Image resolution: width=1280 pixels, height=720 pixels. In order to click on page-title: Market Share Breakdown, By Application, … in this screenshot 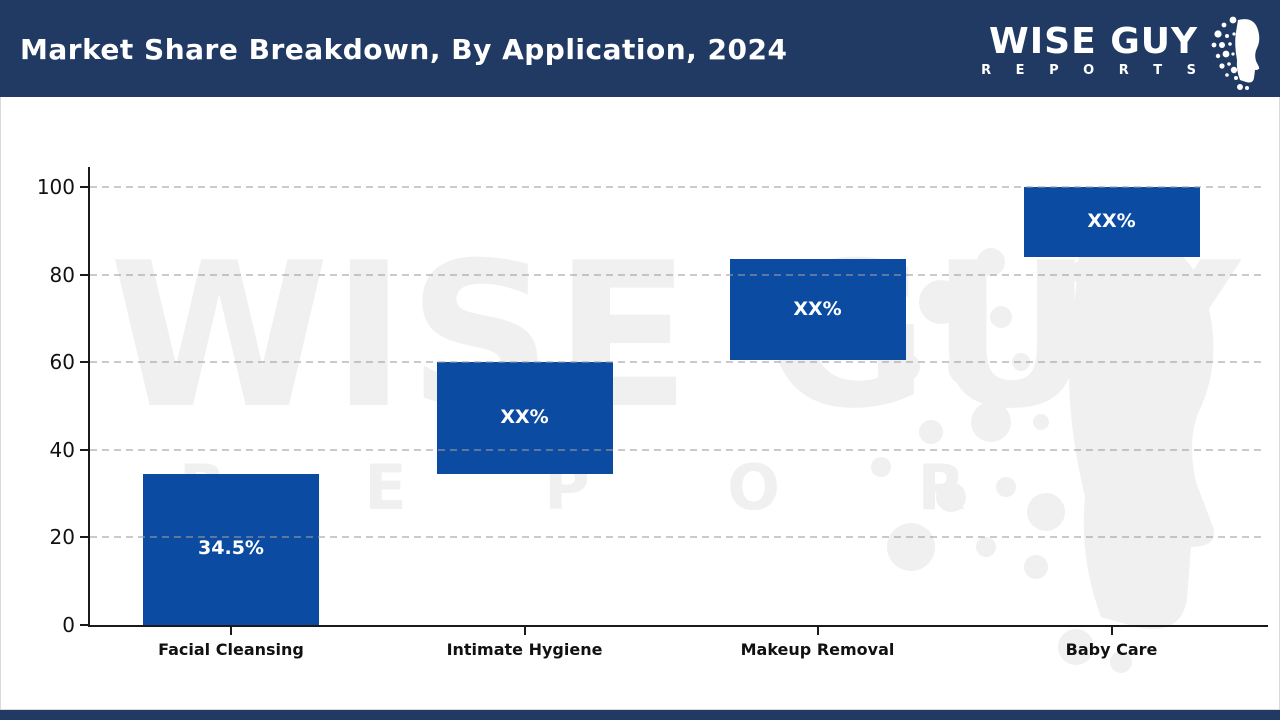, I will do `click(404, 49)`.